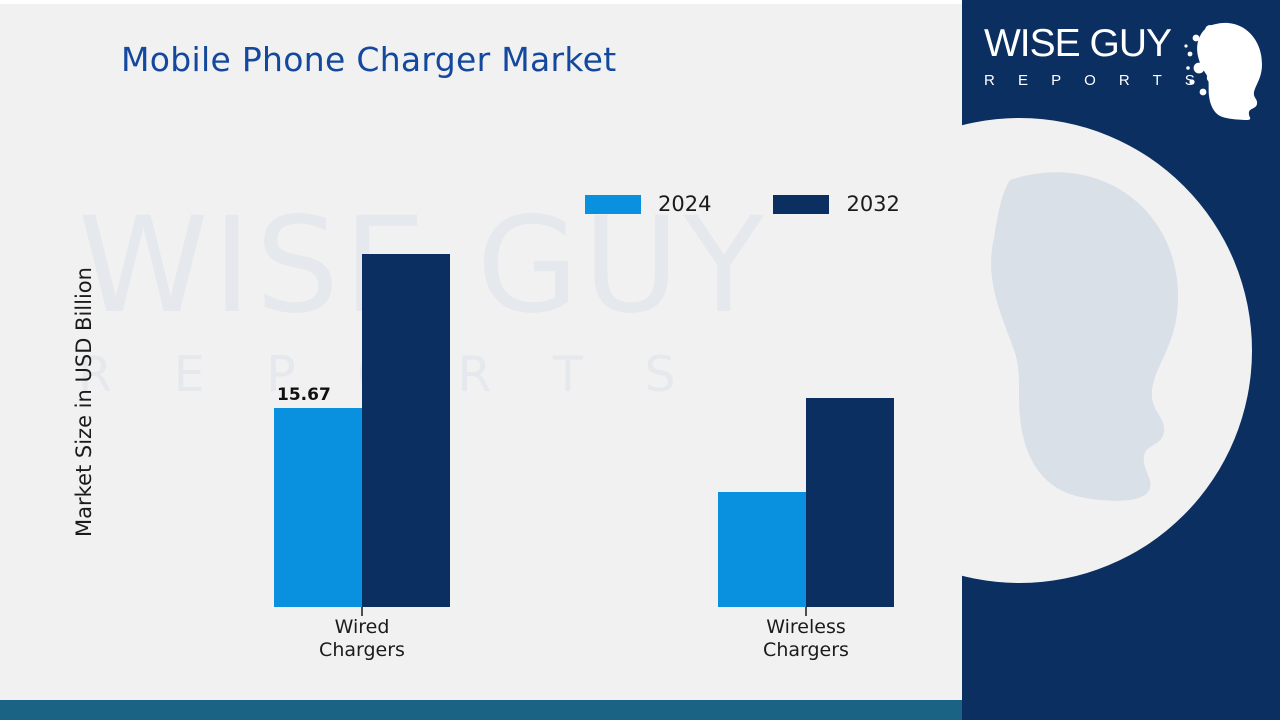 Image resolution: width=1280 pixels, height=720 pixels. Describe the element at coordinates (1124, 71) in the screenshot. I see `logo: WISE GUY R E P O R T S` at that location.